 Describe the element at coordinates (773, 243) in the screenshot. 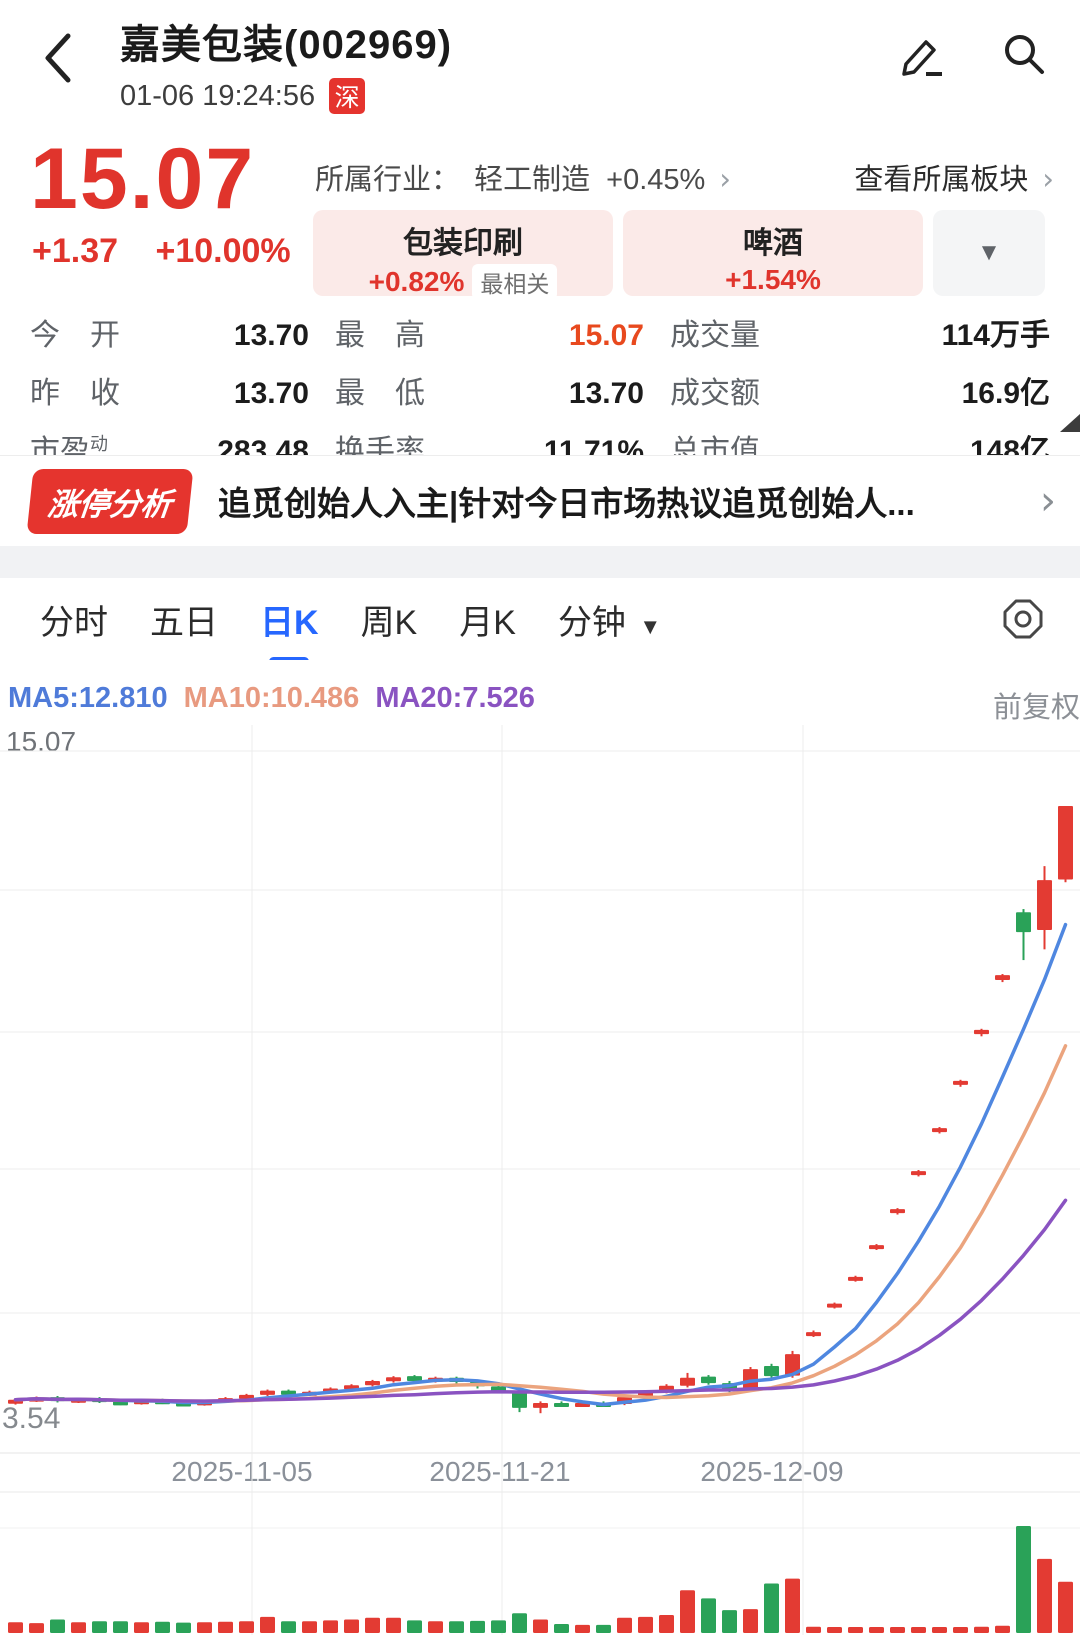

I see `sector-name: 啤酒` at that location.